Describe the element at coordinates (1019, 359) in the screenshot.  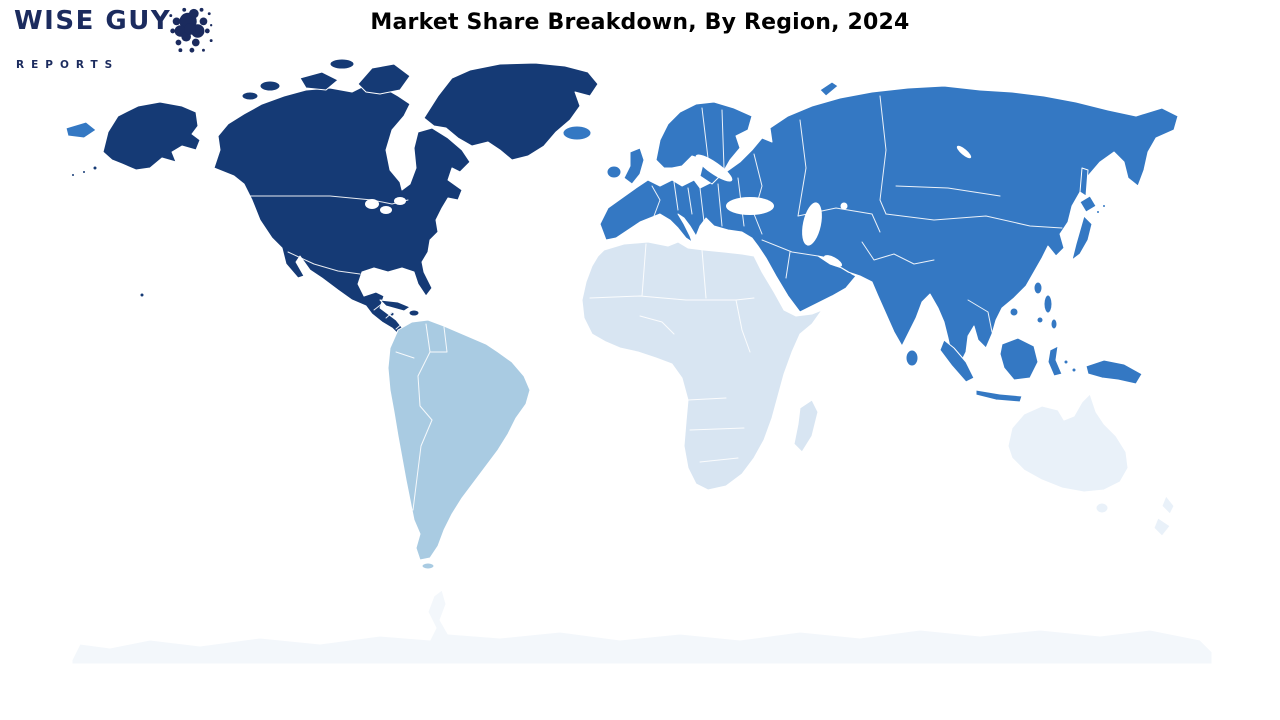
I see `borneo` at that location.